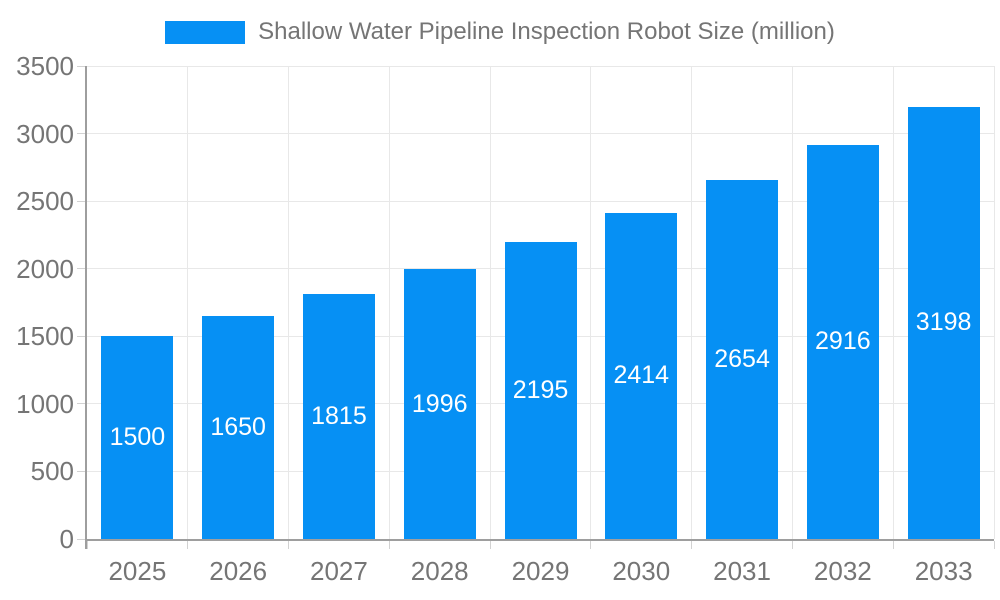 The width and height of the screenshot is (1000, 600). Describe the element at coordinates (842, 571) in the screenshot. I see `x-axis-label: 2032` at that location.